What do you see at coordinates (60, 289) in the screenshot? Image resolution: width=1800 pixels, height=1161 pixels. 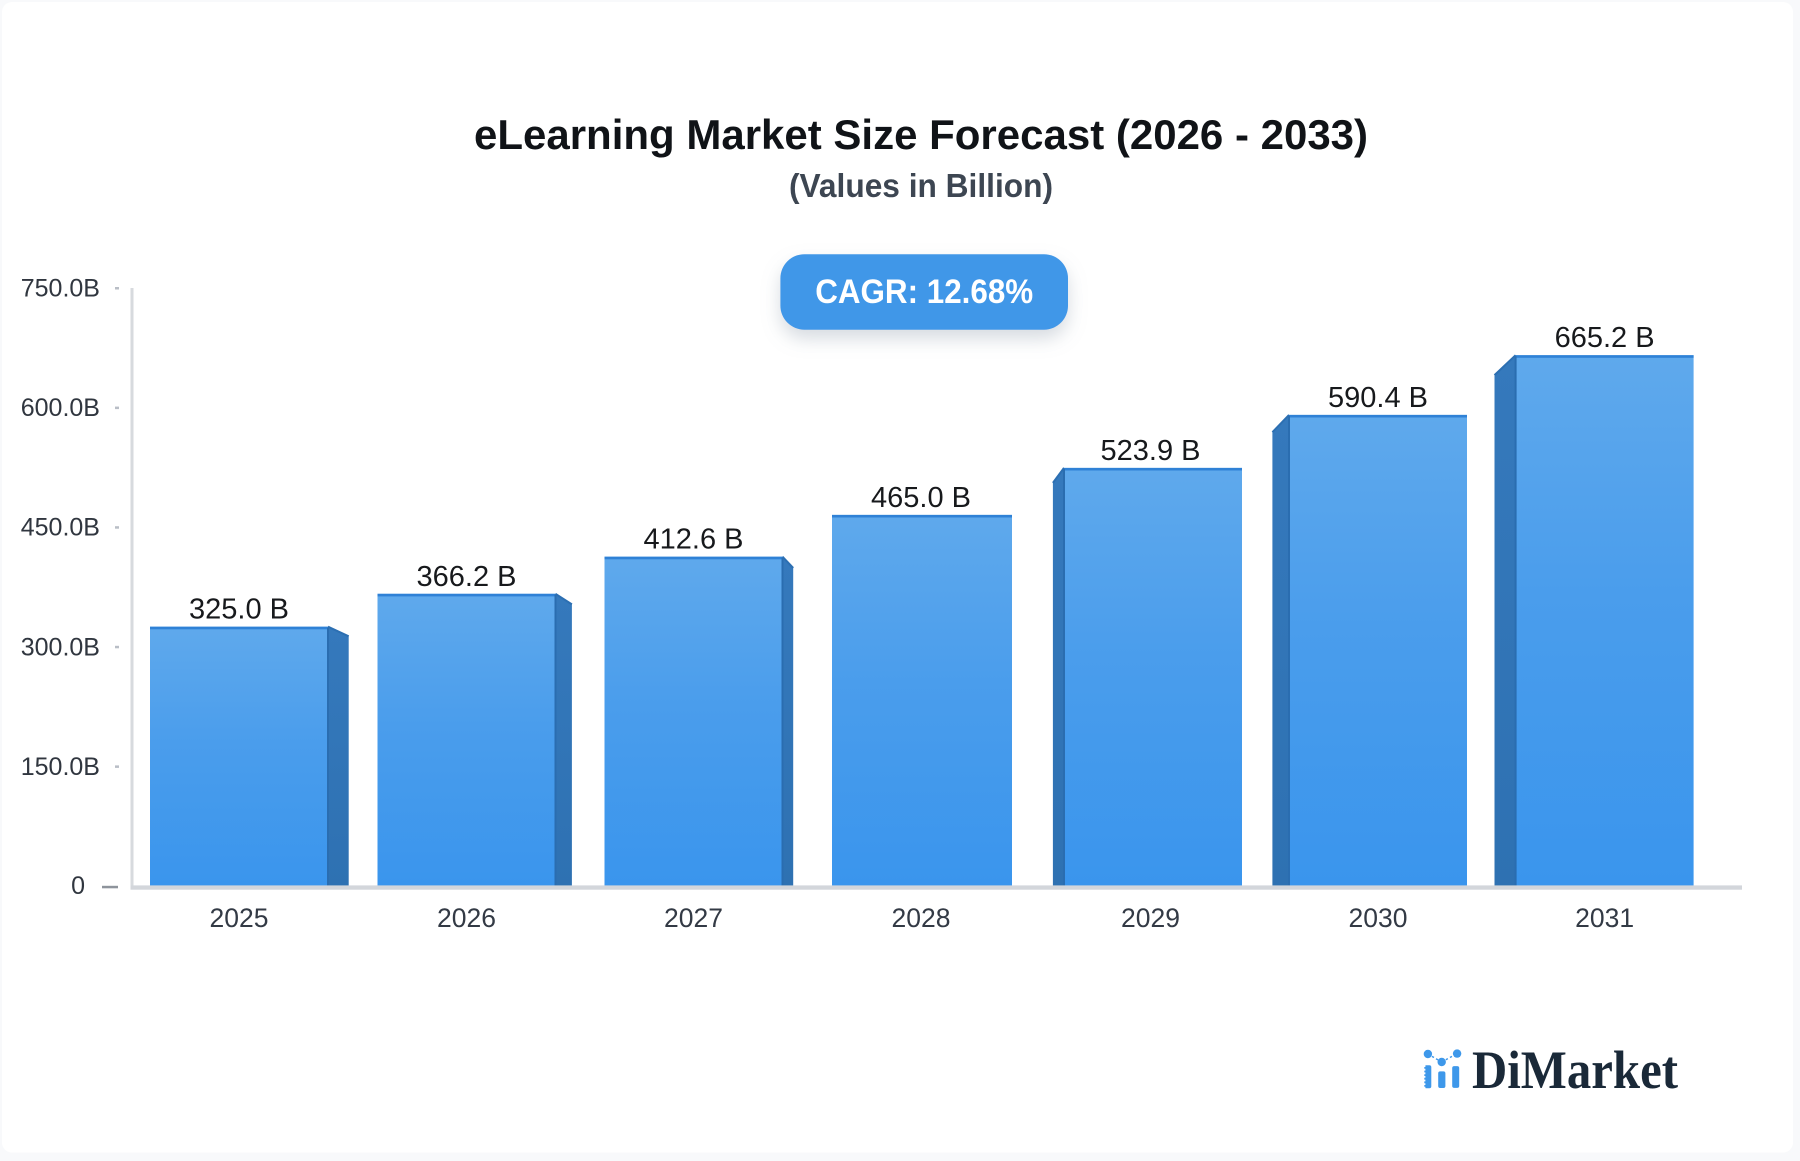 I see `svg-text: 750.0B` at bounding box center [60, 289].